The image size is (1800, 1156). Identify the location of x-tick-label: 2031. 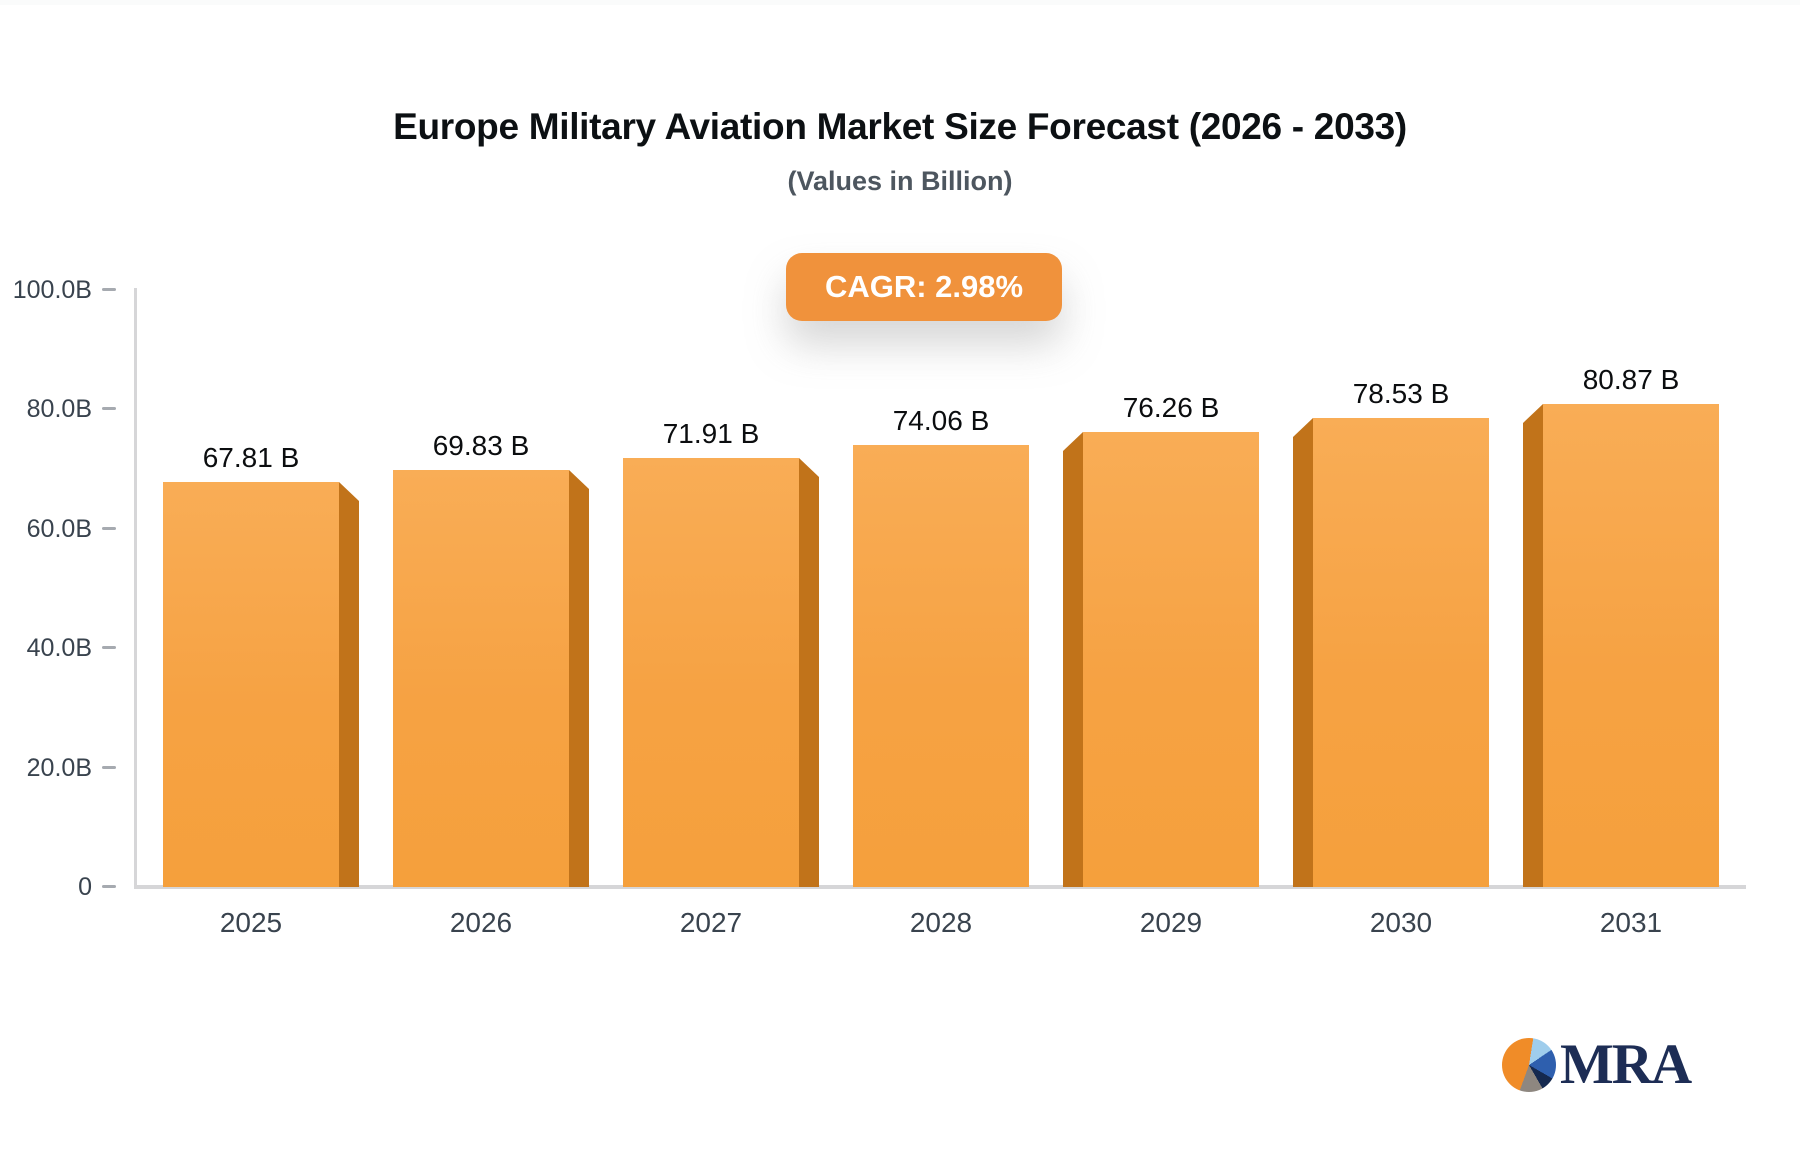
(1631, 922).